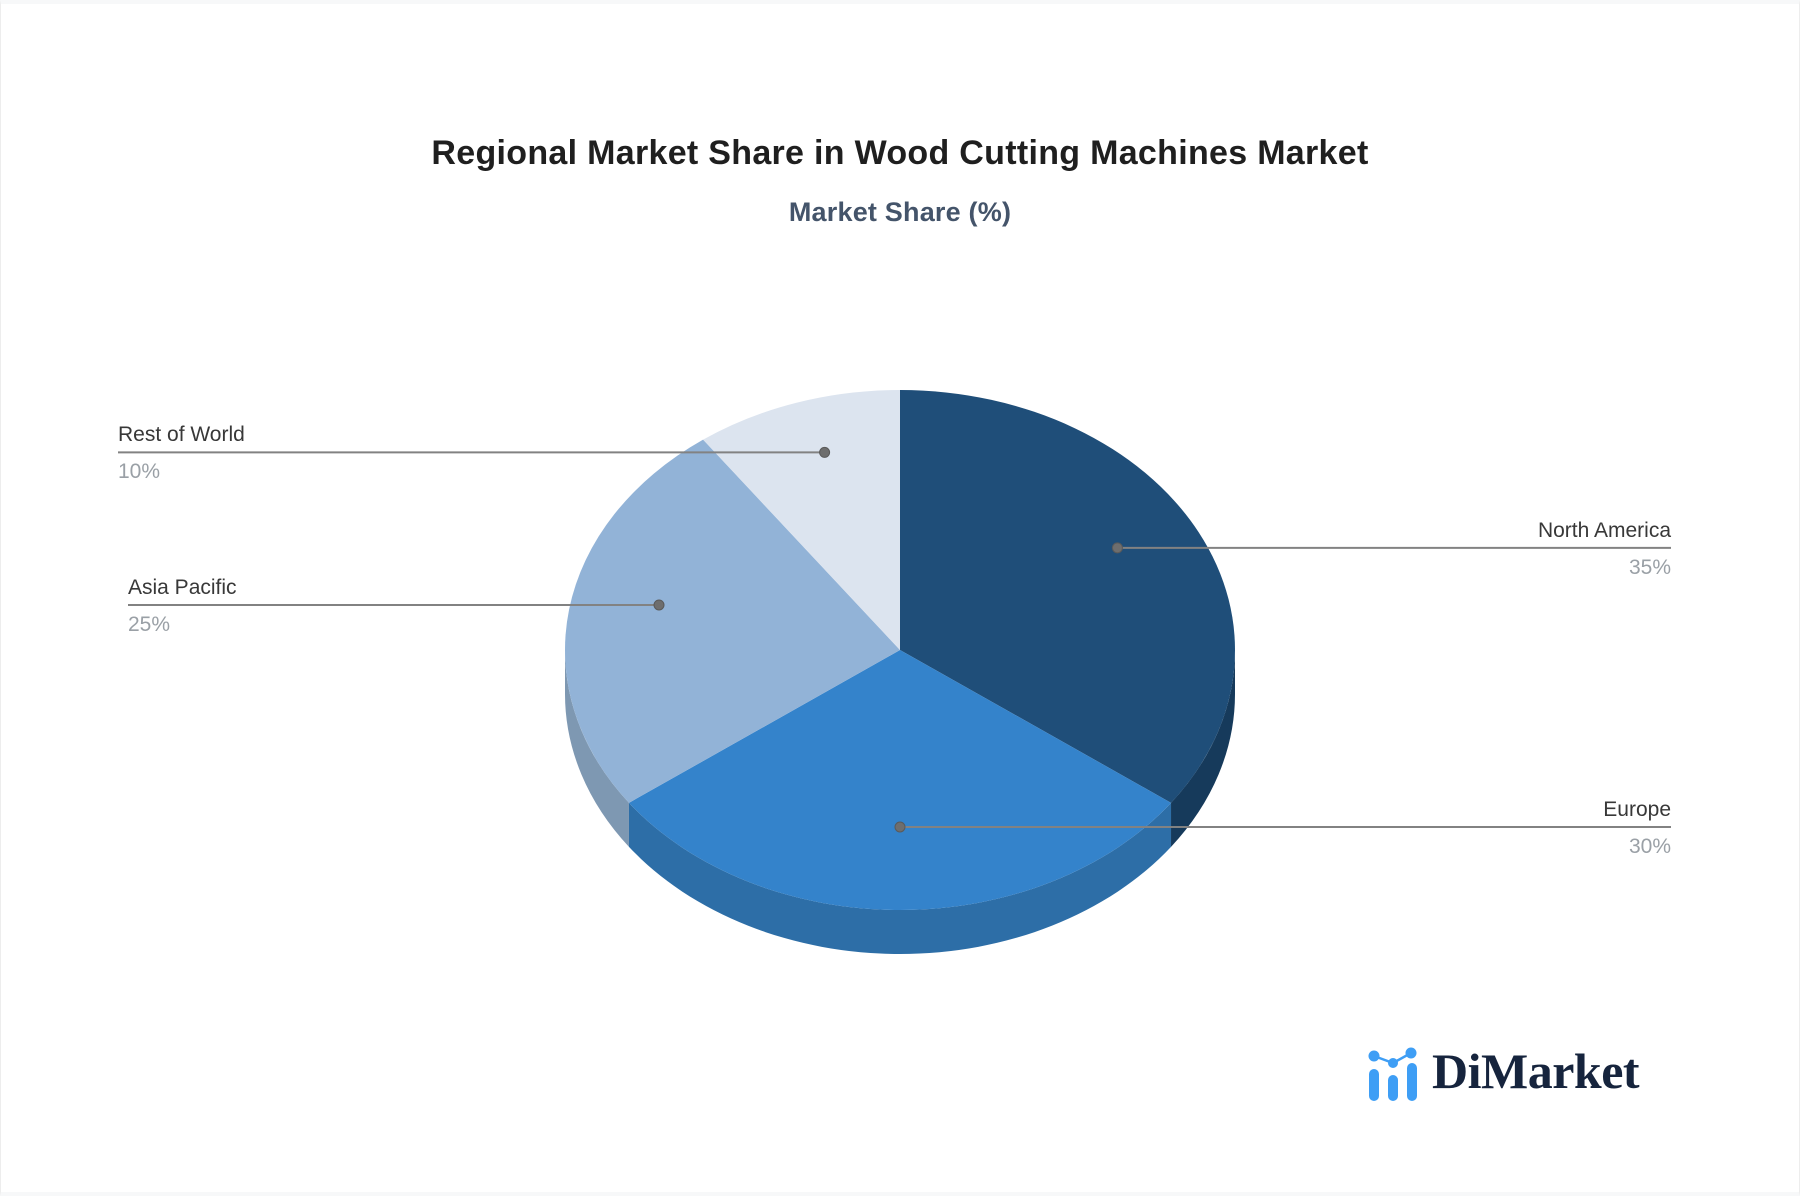 Image resolution: width=1800 pixels, height=1196 pixels. Describe the element at coordinates (659, 605) in the screenshot. I see `leader-dot-asia-pacific` at that location.